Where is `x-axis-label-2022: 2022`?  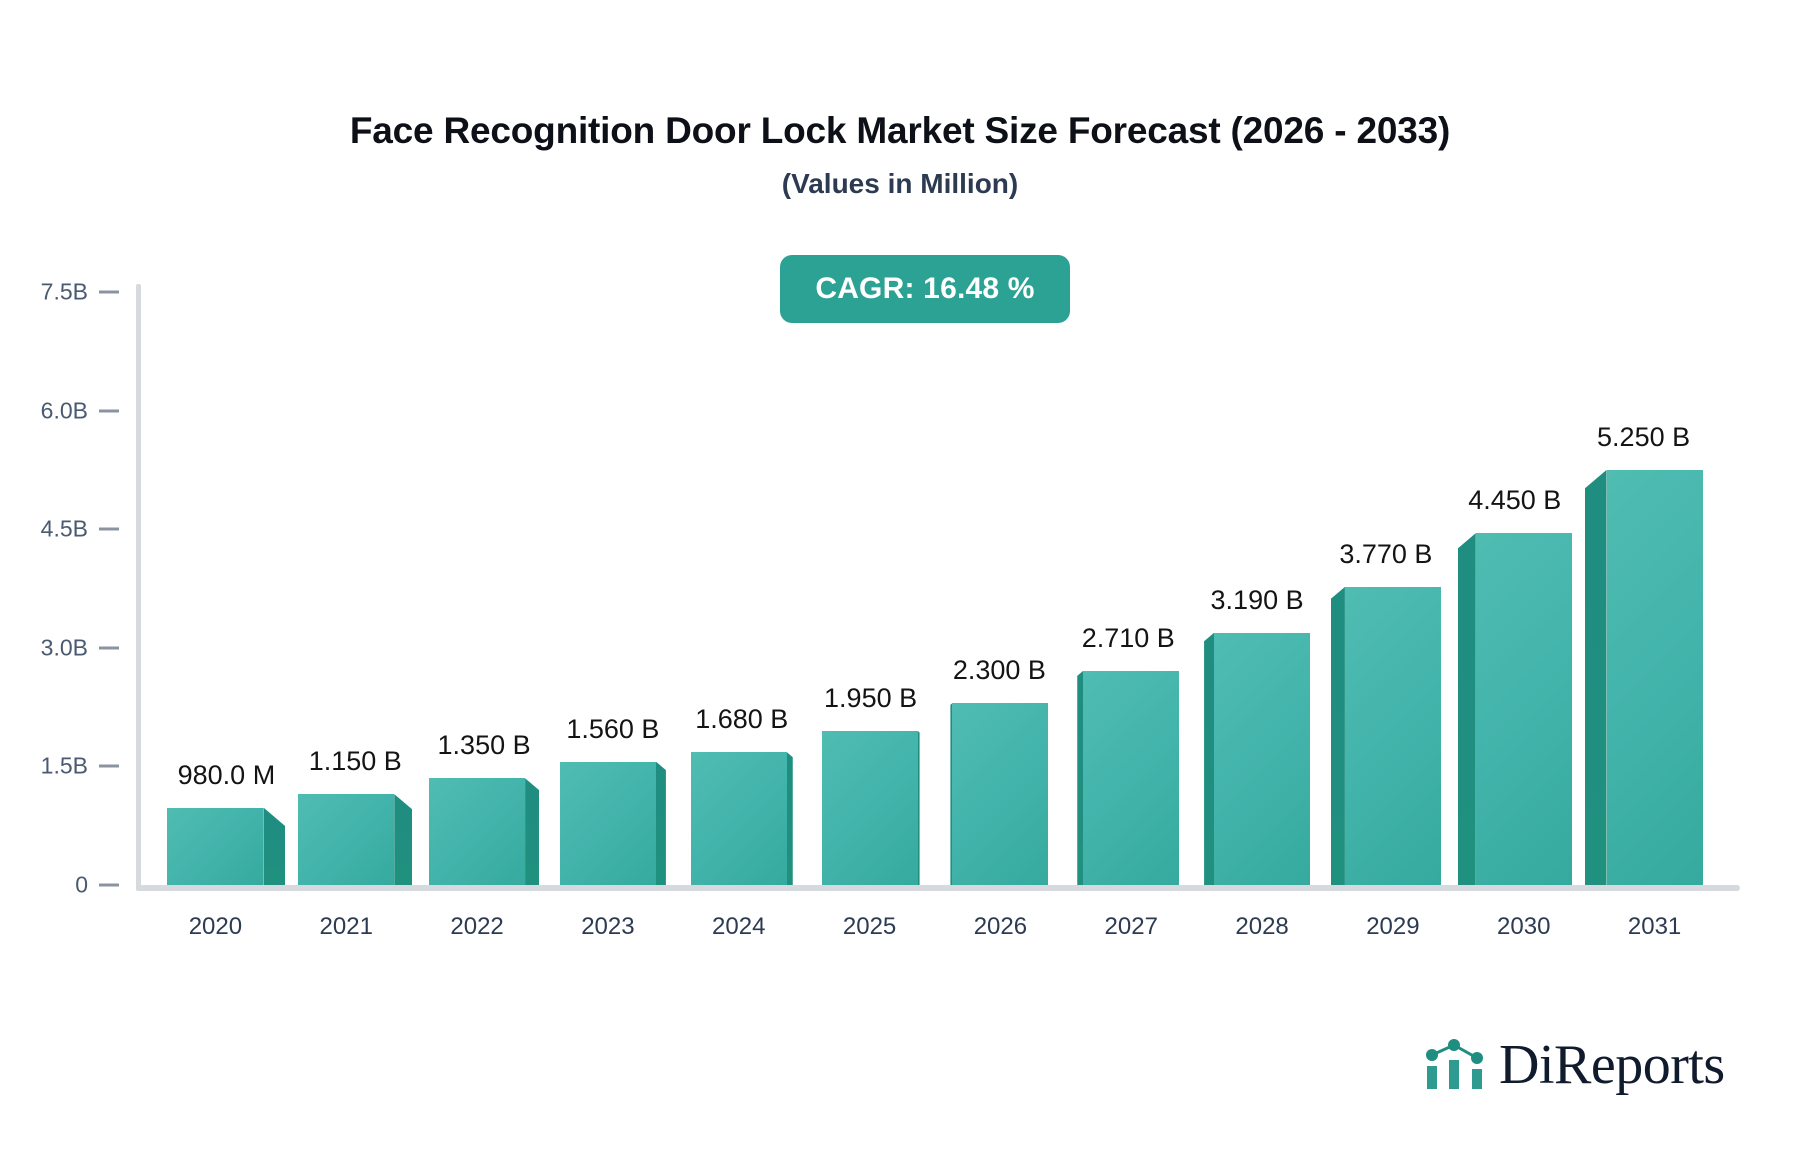 x-axis-label-2022: 2022 is located at coordinates (477, 926).